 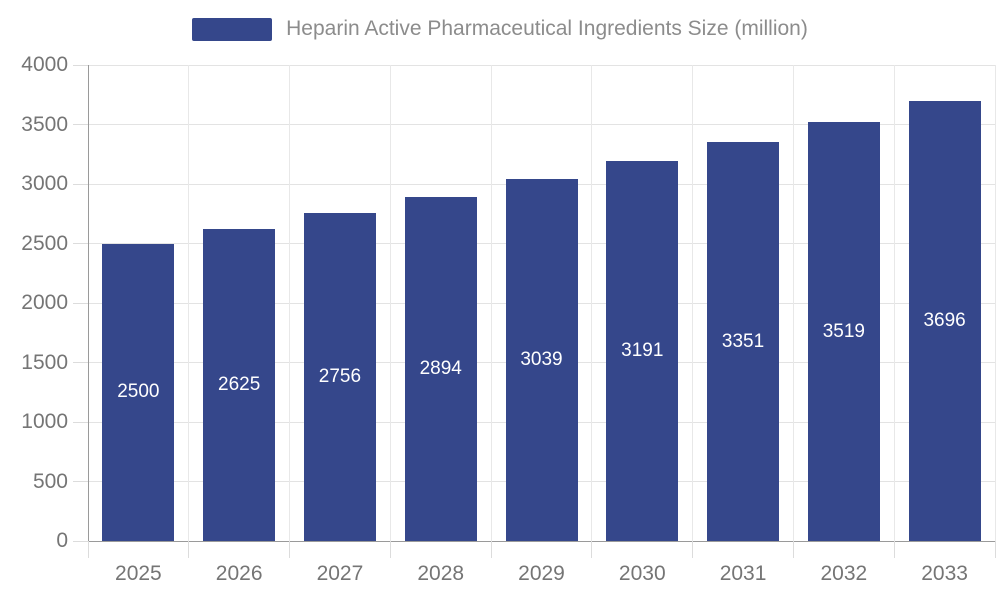 I want to click on bar-value-label: 2500, so click(x=138, y=392).